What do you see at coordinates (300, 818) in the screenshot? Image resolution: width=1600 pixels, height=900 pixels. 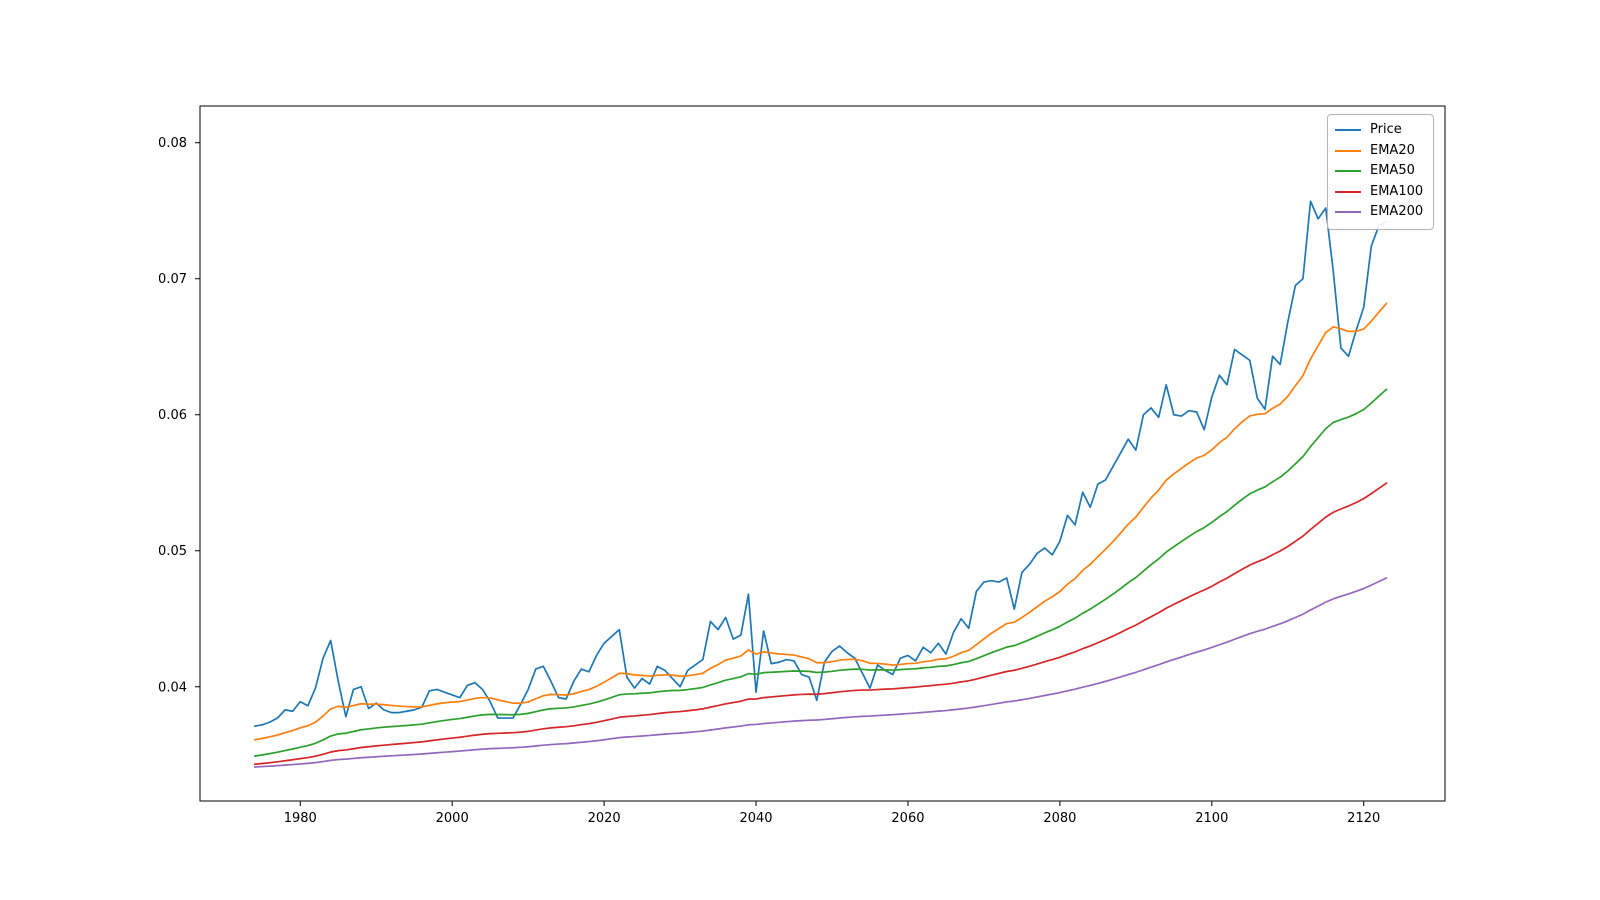 I see `x-axis-tick-label: 1980` at bounding box center [300, 818].